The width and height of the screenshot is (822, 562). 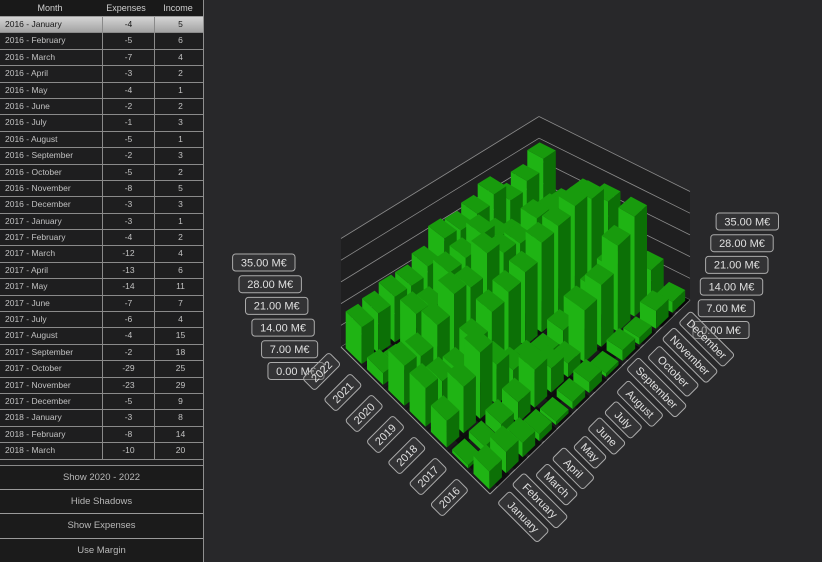 I want to click on table-row: 2017 - August -4 15, so click(x=101, y=336).